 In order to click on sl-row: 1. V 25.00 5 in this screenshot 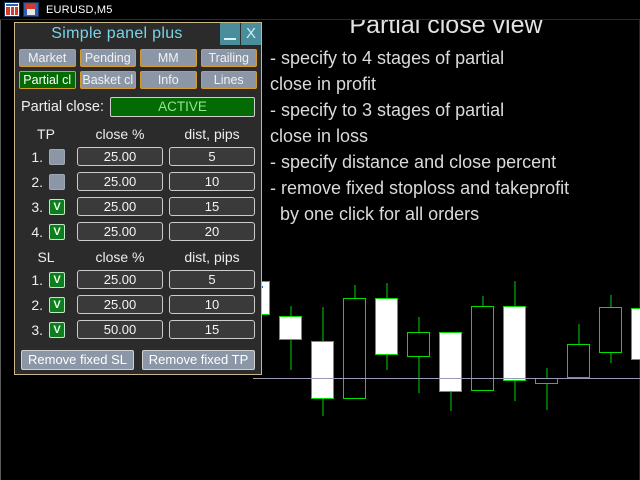, I will do `click(138, 279)`.